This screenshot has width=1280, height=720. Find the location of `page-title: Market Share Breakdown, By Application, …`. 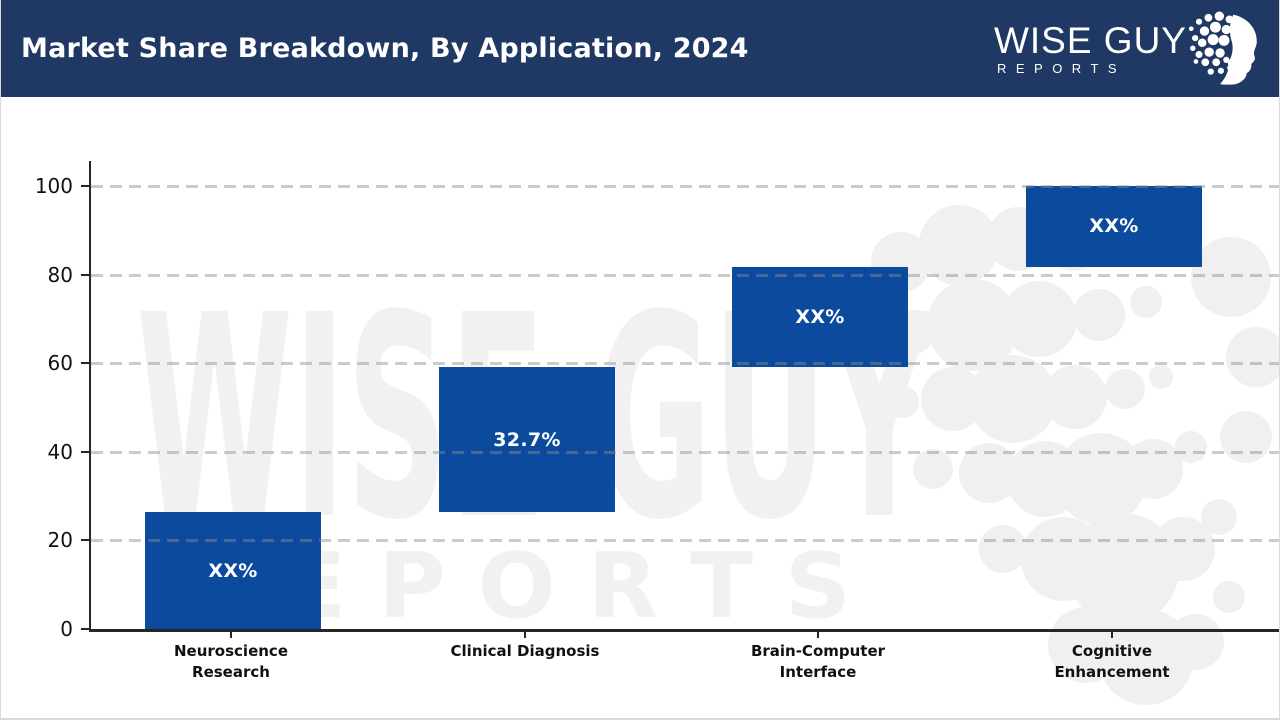

page-title: Market Share Breakdown, By Application, … is located at coordinates (385, 48).